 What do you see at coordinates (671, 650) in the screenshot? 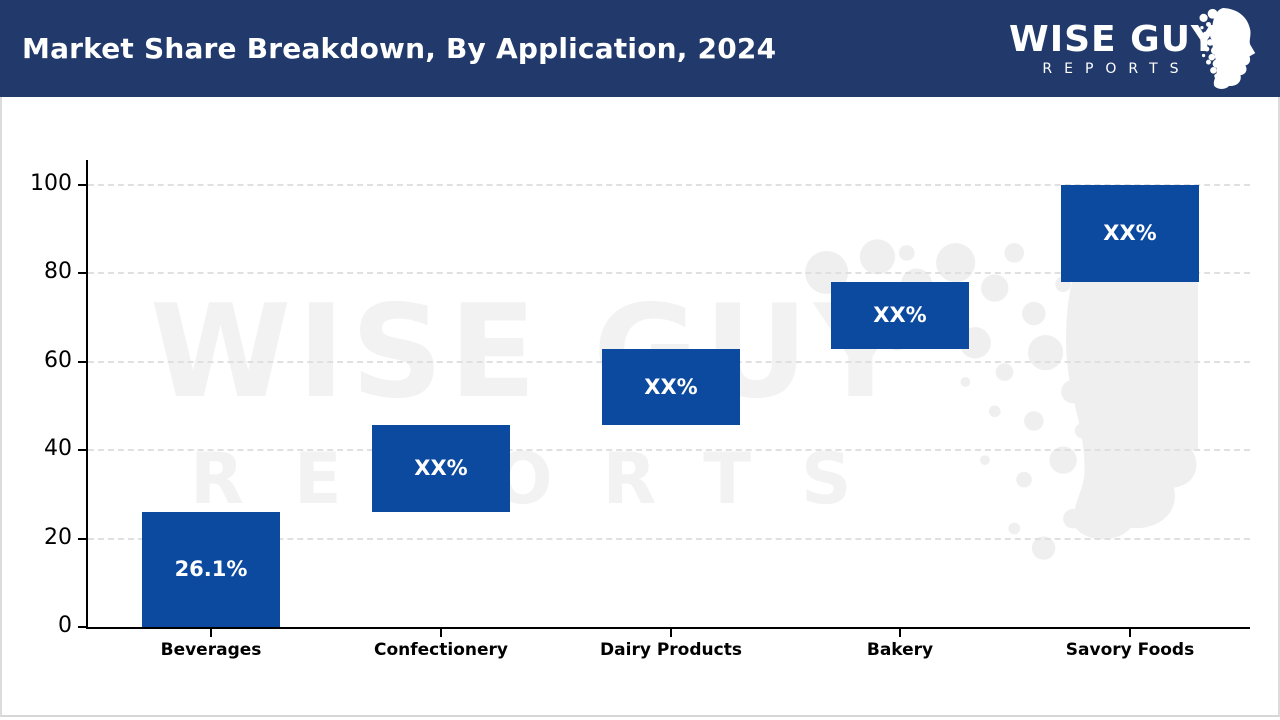
I see `x-axis-category-label: Dairy Products` at bounding box center [671, 650].